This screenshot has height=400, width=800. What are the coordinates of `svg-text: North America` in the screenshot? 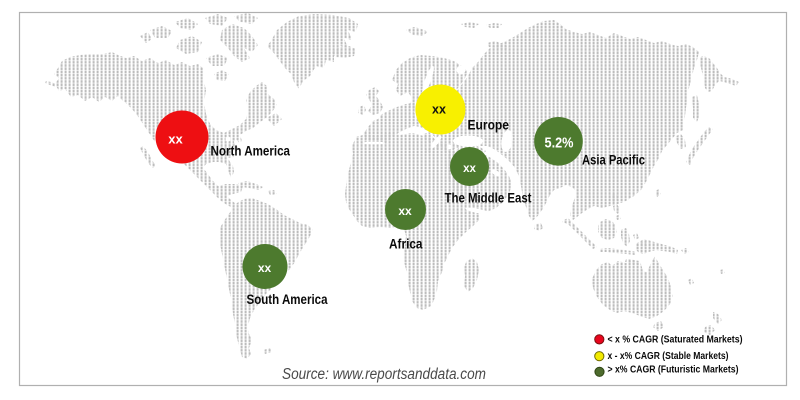 It's located at (251, 151).